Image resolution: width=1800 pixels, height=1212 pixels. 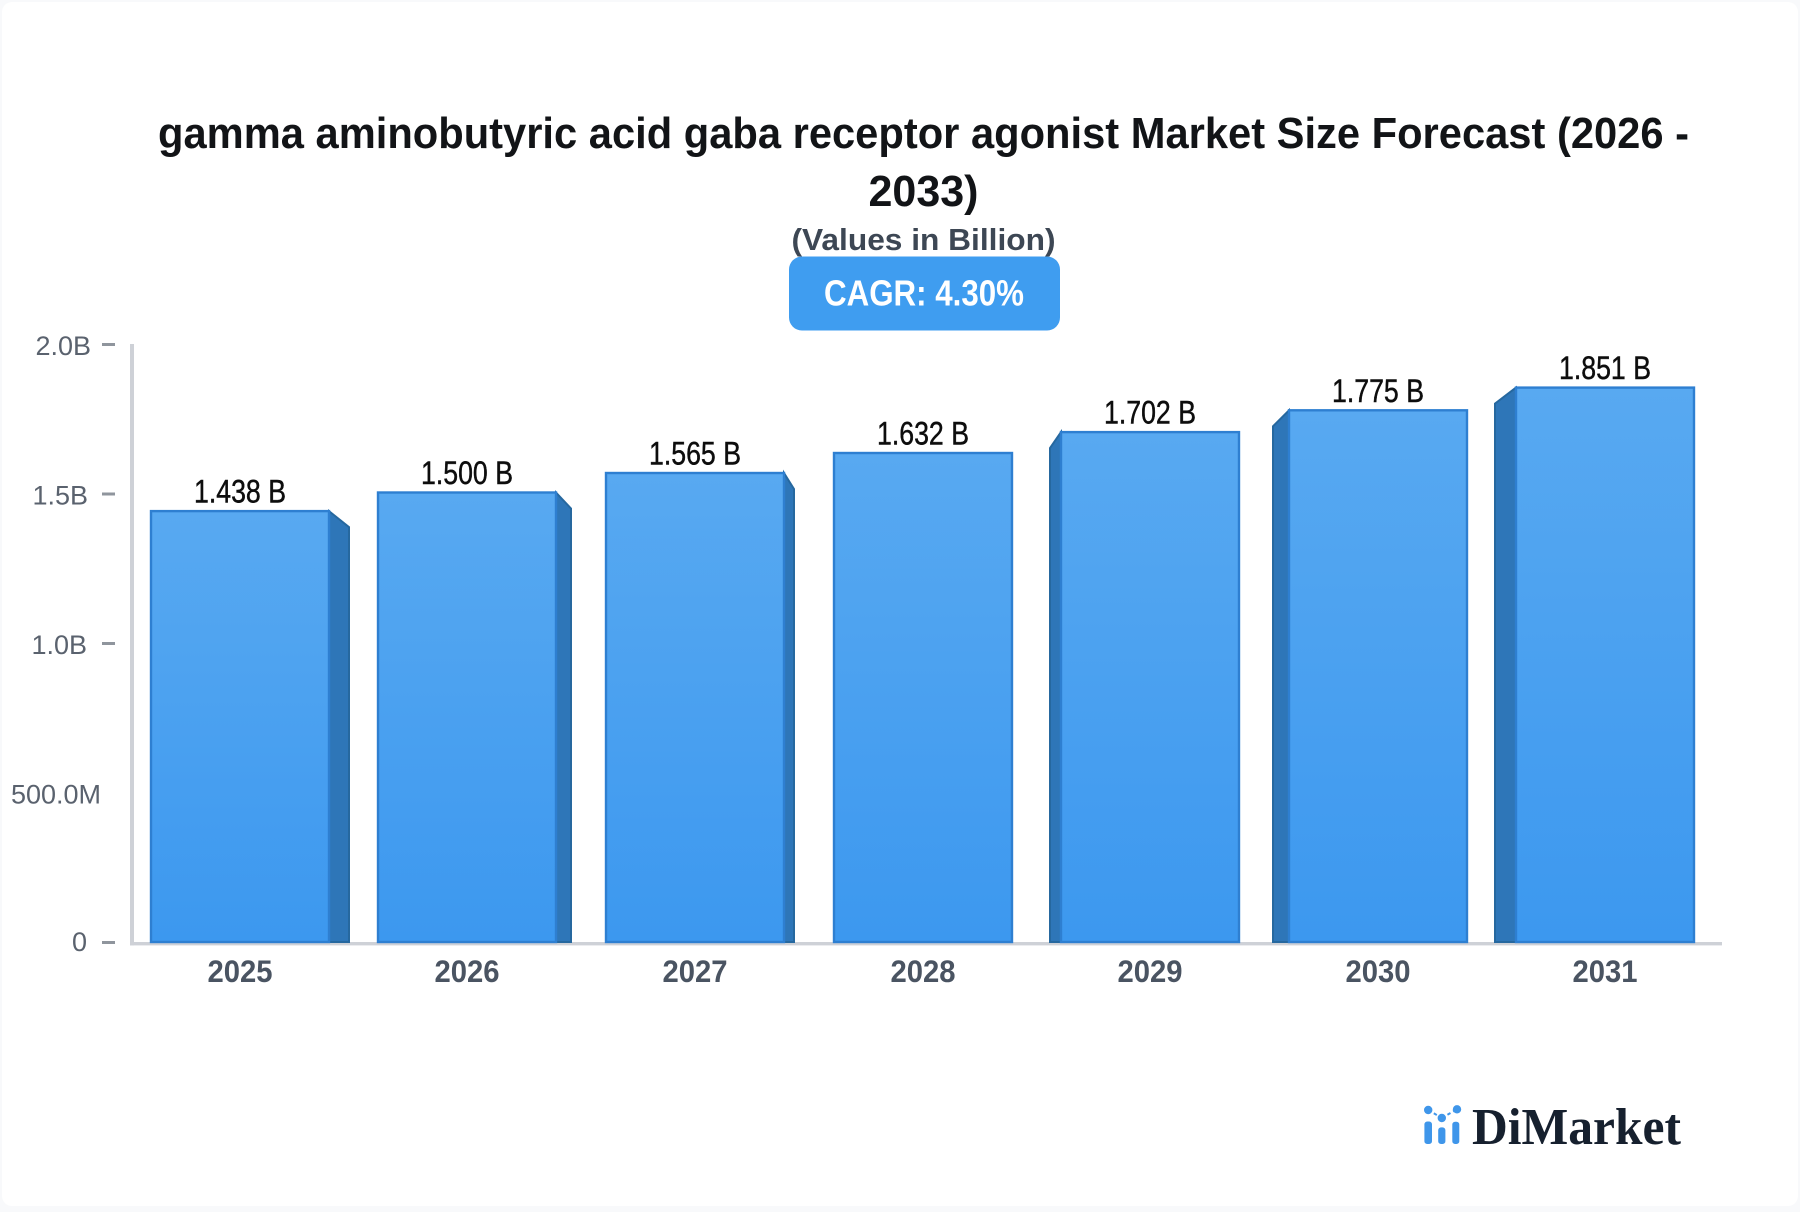 I want to click on svg-text: 1.702 B, so click(x=1150, y=413).